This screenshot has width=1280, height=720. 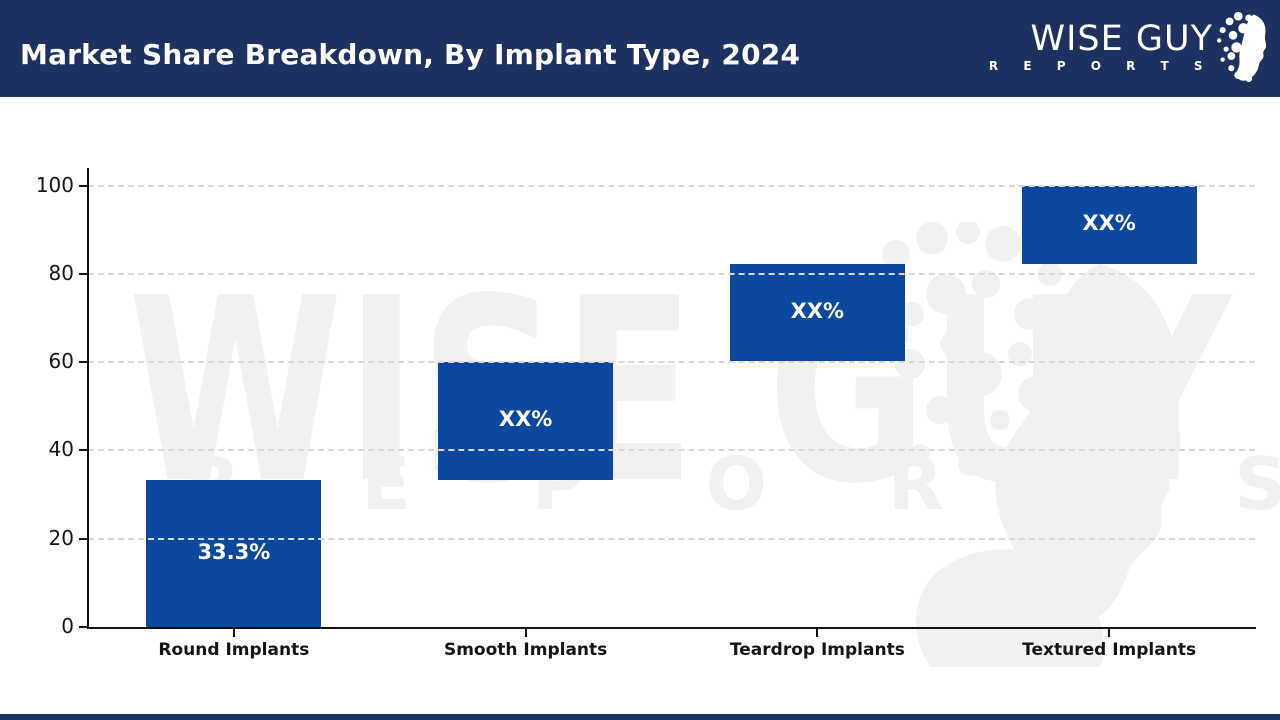 What do you see at coordinates (1121, 39) in the screenshot?
I see `brand-name: WISE GUY` at bounding box center [1121, 39].